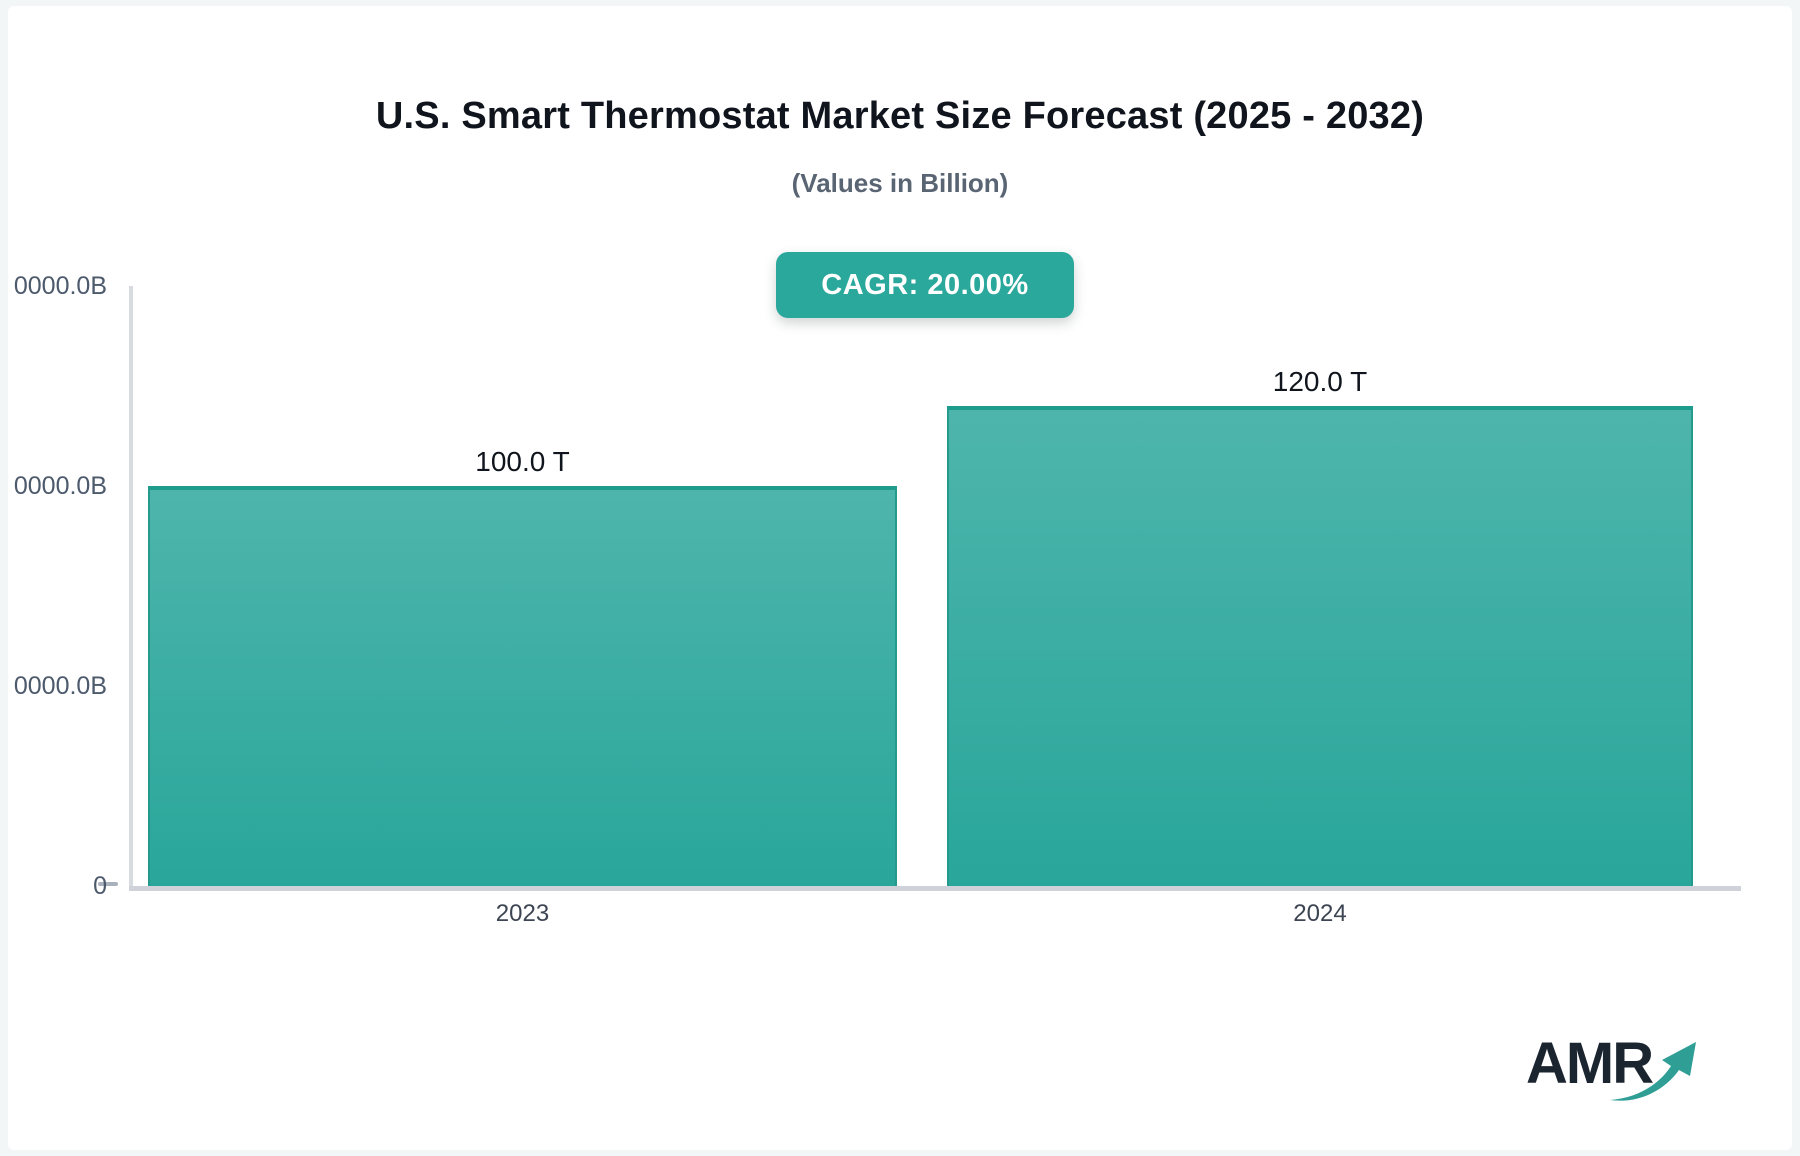 Image resolution: width=1800 pixels, height=1156 pixels. What do you see at coordinates (131, 586) in the screenshot?
I see `y-axis-line` at bounding box center [131, 586].